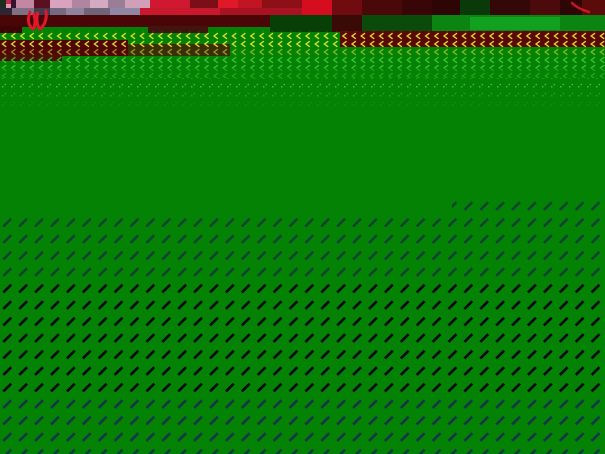 The image size is (605, 454). Describe the element at coordinates (302, 247) in the screenshot. I see `dash-grid-upper` at that location.